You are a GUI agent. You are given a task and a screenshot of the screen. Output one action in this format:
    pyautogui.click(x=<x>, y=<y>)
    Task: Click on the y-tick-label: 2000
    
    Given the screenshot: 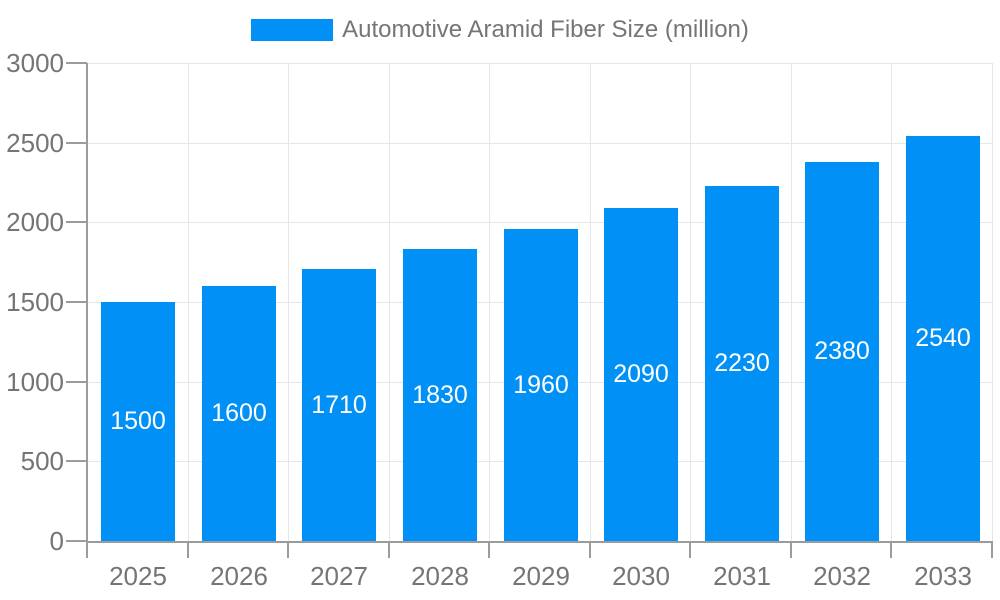 What is the action you would take?
    pyautogui.click(x=35, y=222)
    